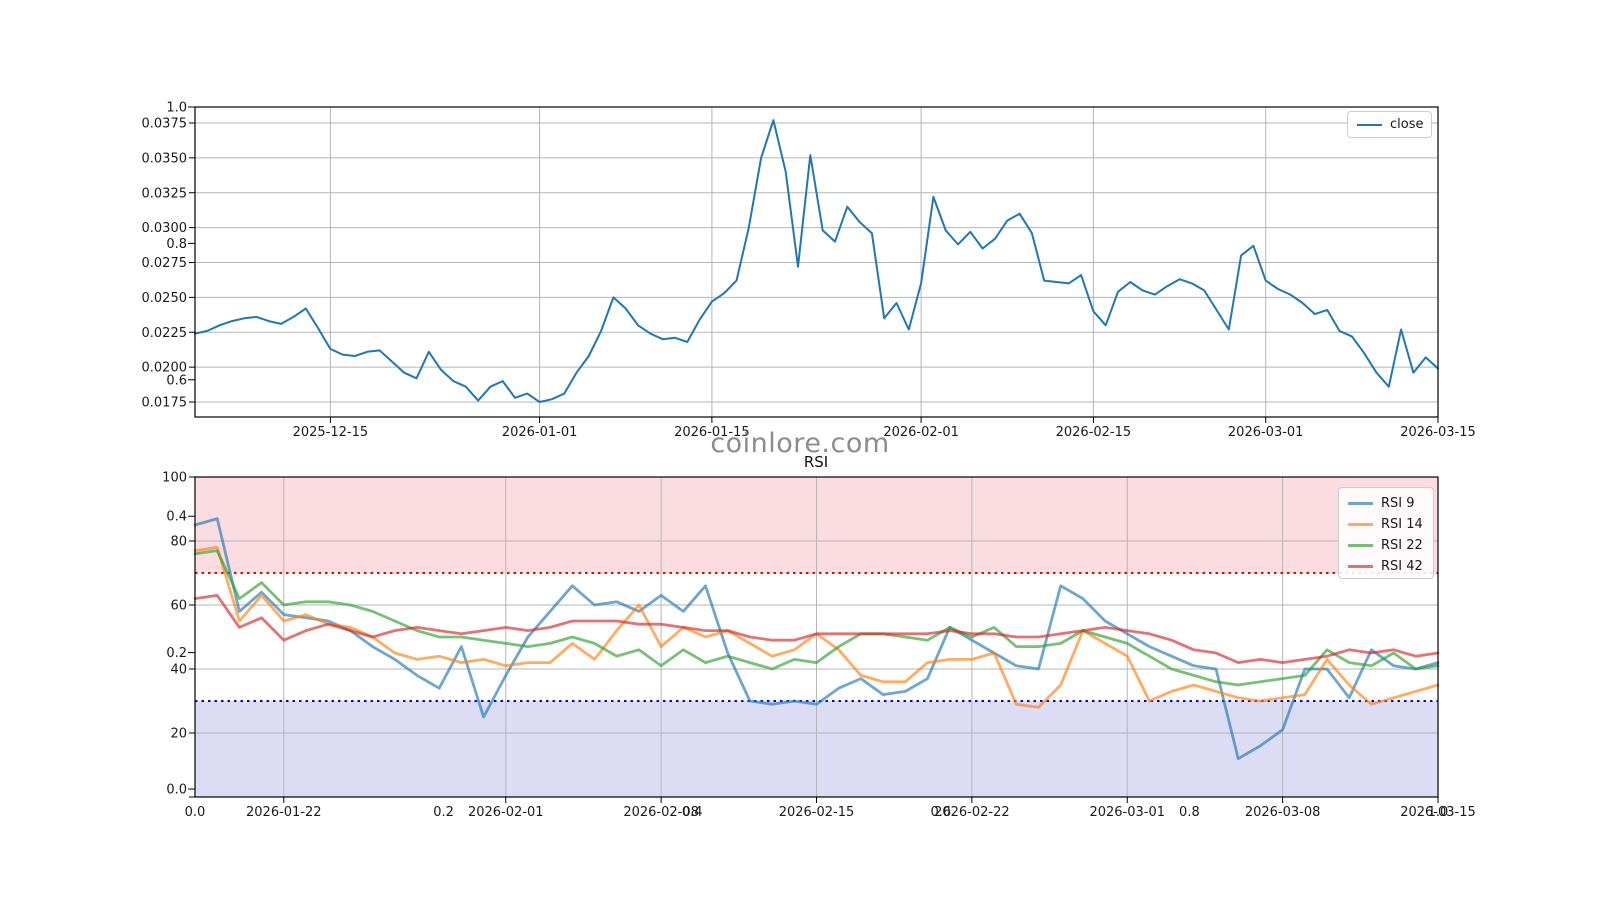 This screenshot has width=1600, height=900. What do you see at coordinates (176, 653) in the screenshot?
I see `figure-y-tick-label: 0.2` at bounding box center [176, 653].